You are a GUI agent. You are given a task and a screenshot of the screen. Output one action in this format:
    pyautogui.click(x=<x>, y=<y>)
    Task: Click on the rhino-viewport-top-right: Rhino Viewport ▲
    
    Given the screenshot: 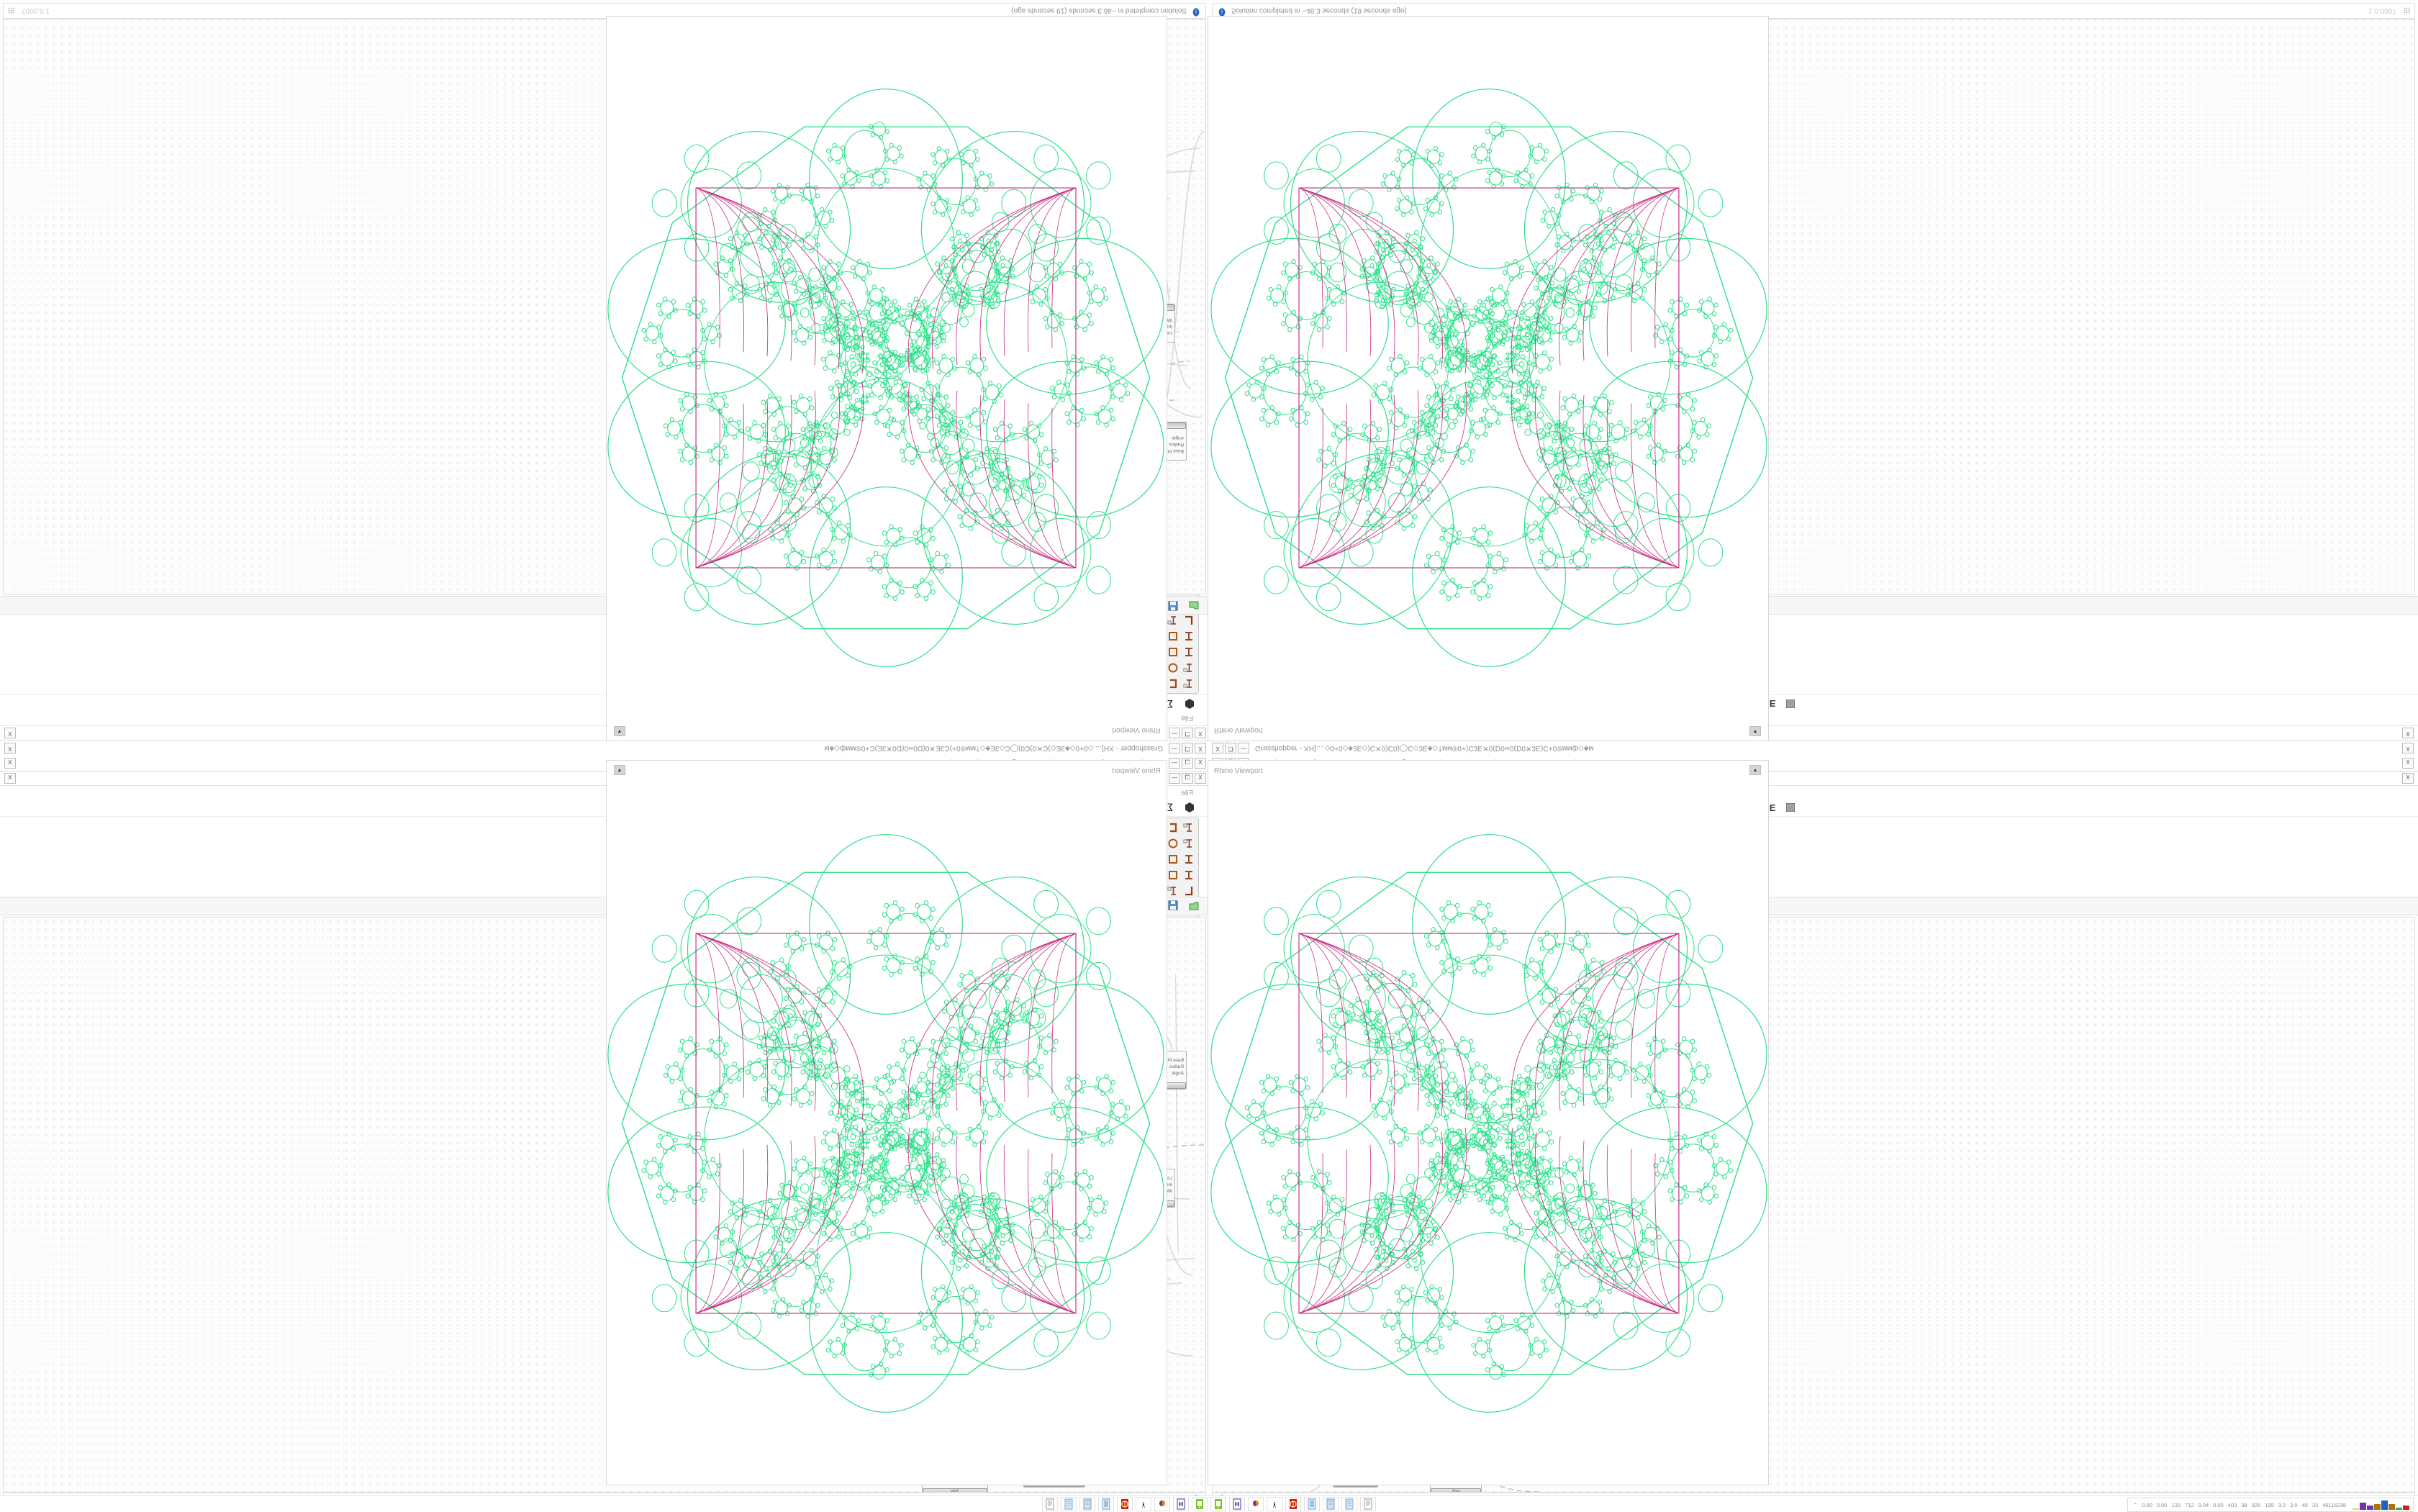 What is the action you would take?
    pyautogui.click(x=1488, y=379)
    